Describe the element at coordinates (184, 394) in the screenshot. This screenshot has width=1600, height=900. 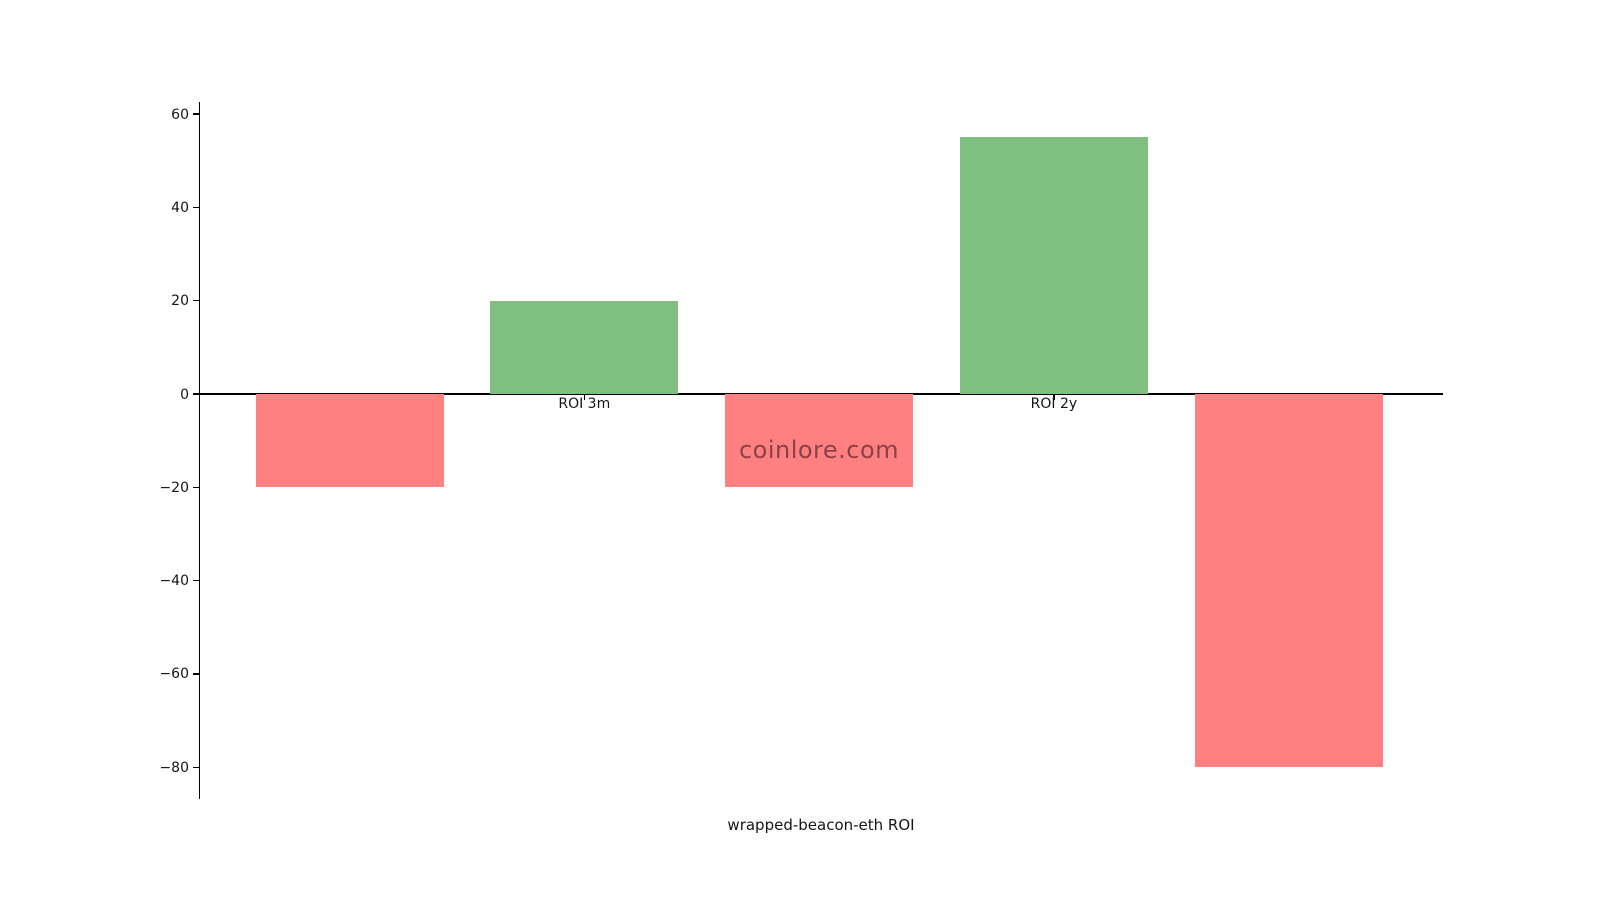
I see `y-tick-label: 0` at that location.